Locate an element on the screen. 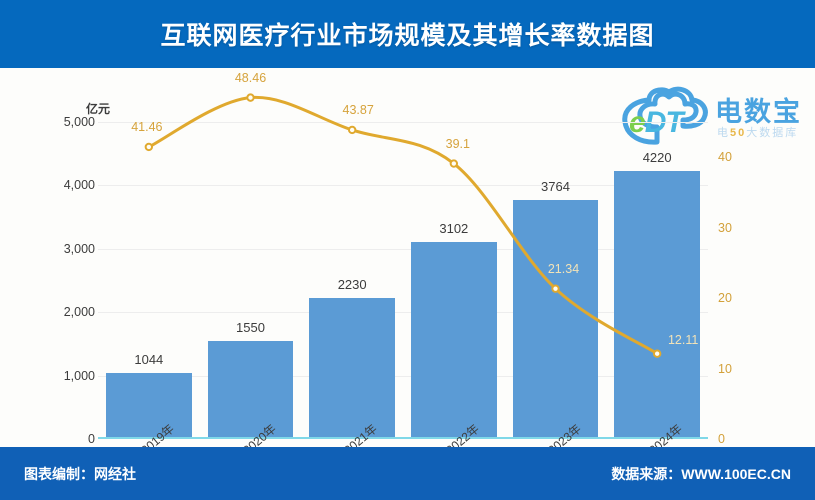 The width and height of the screenshot is (815, 500). bar-slot: 3102 is located at coordinates (454, 280).